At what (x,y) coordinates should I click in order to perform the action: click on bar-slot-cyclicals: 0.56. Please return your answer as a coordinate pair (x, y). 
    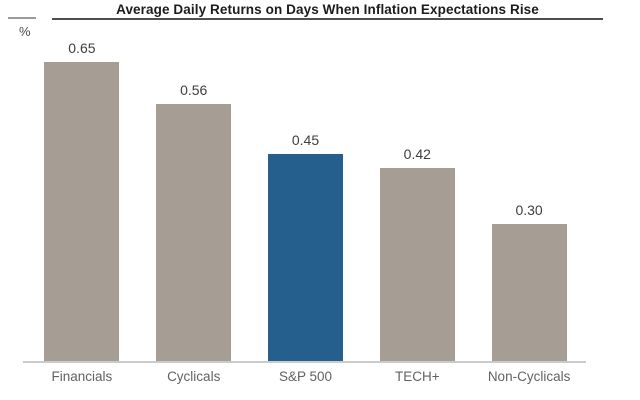
    Looking at the image, I should click on (194, 222).